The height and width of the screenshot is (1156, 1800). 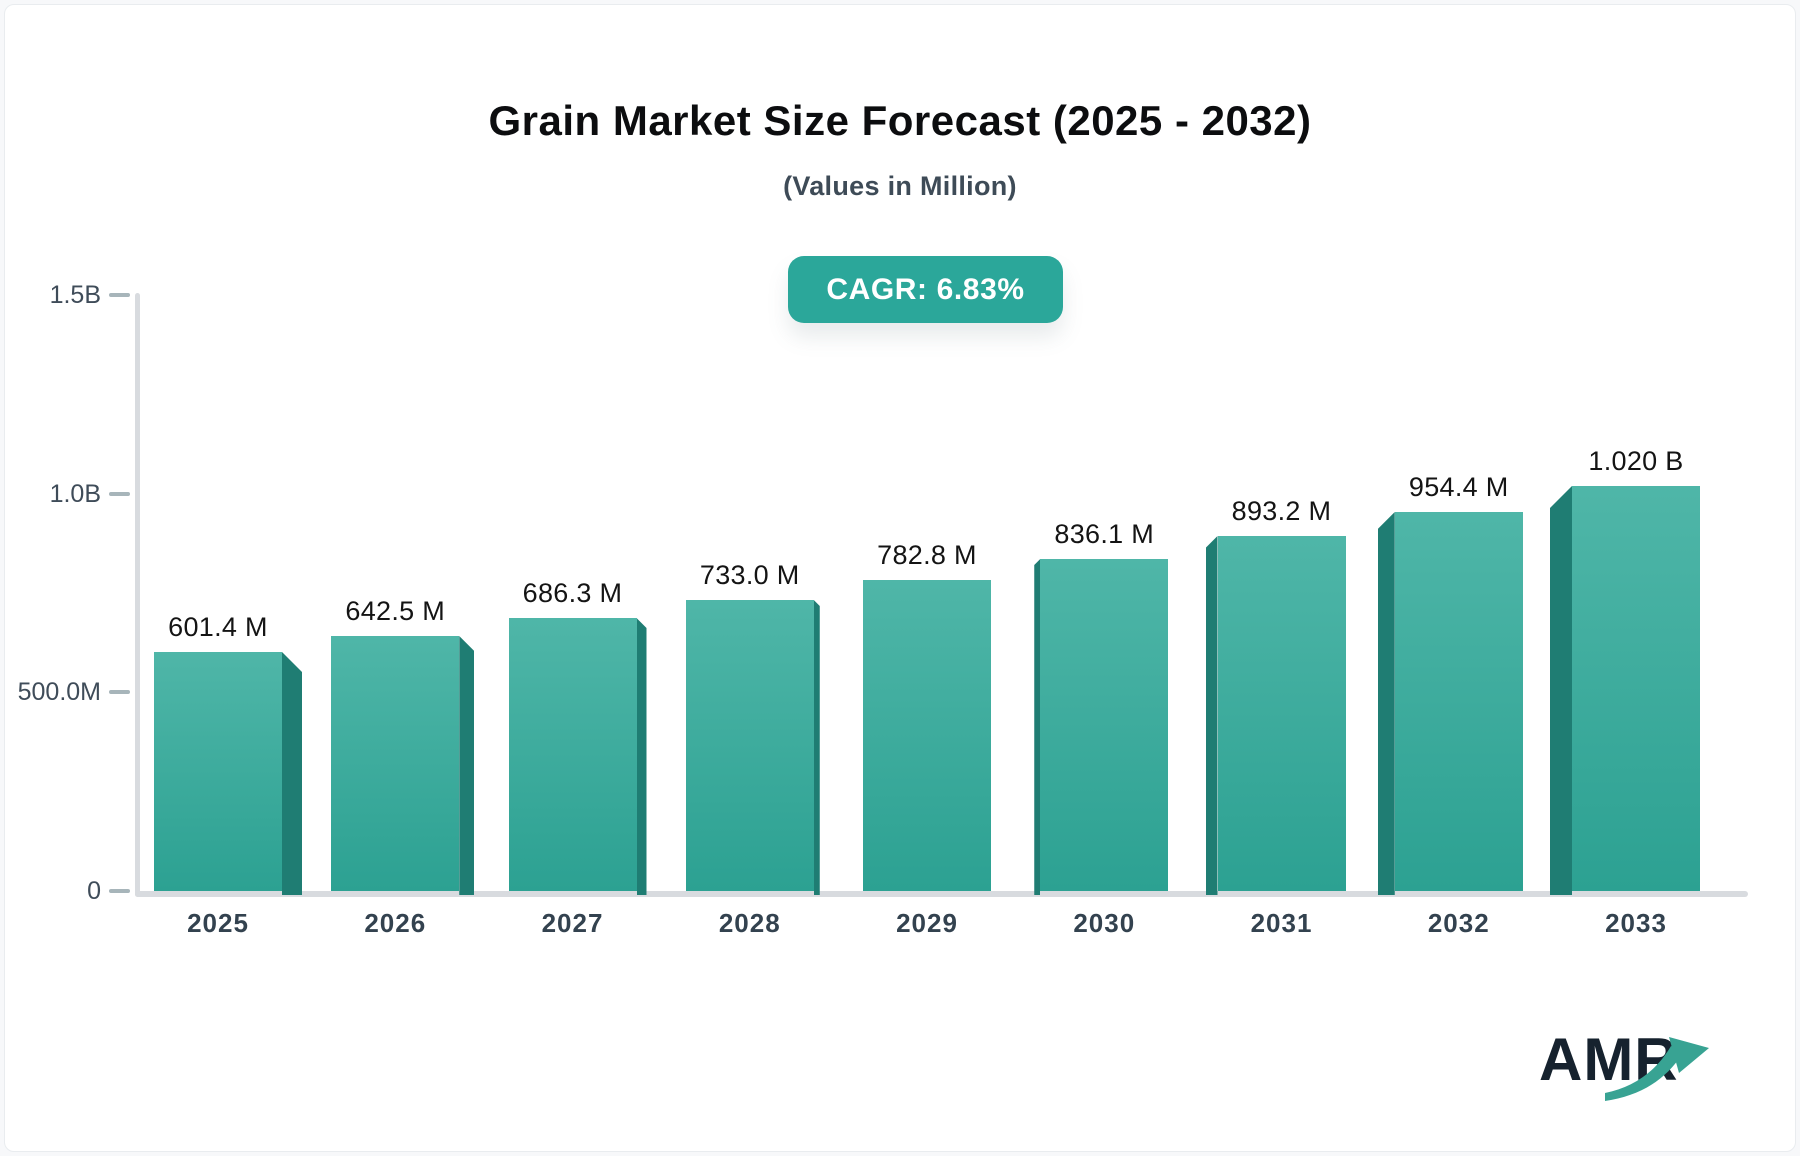 I want to click on x-axis-label: 2031, so click(x=1281, y=923).